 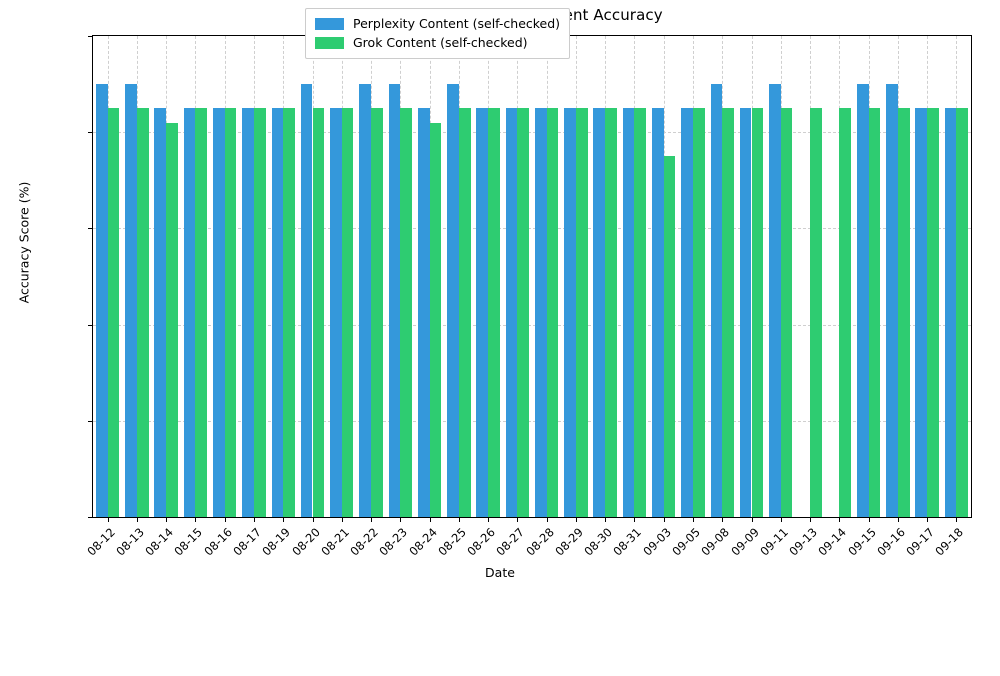 I want to click on legend-label: Perplexity Content (self-checked), so click(x=457, y=23).